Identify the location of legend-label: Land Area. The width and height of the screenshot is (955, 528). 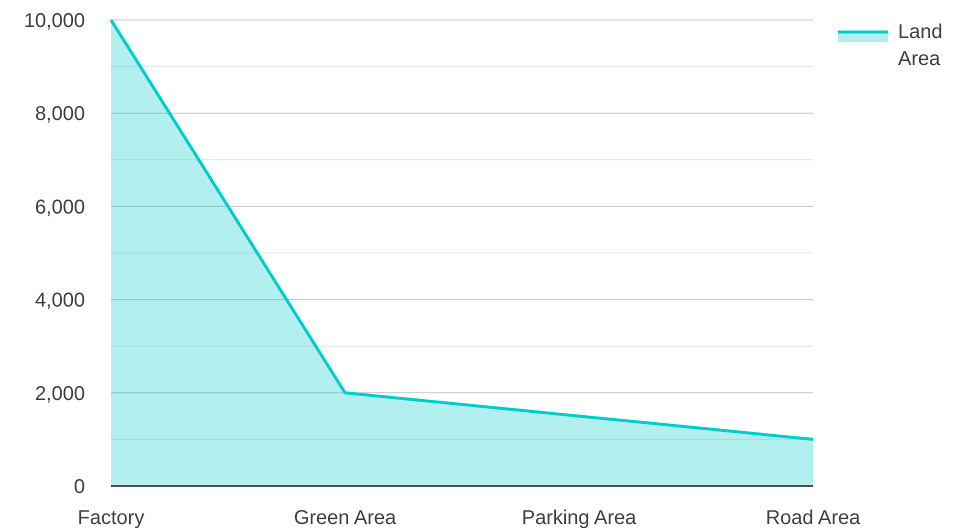
(920, 45).